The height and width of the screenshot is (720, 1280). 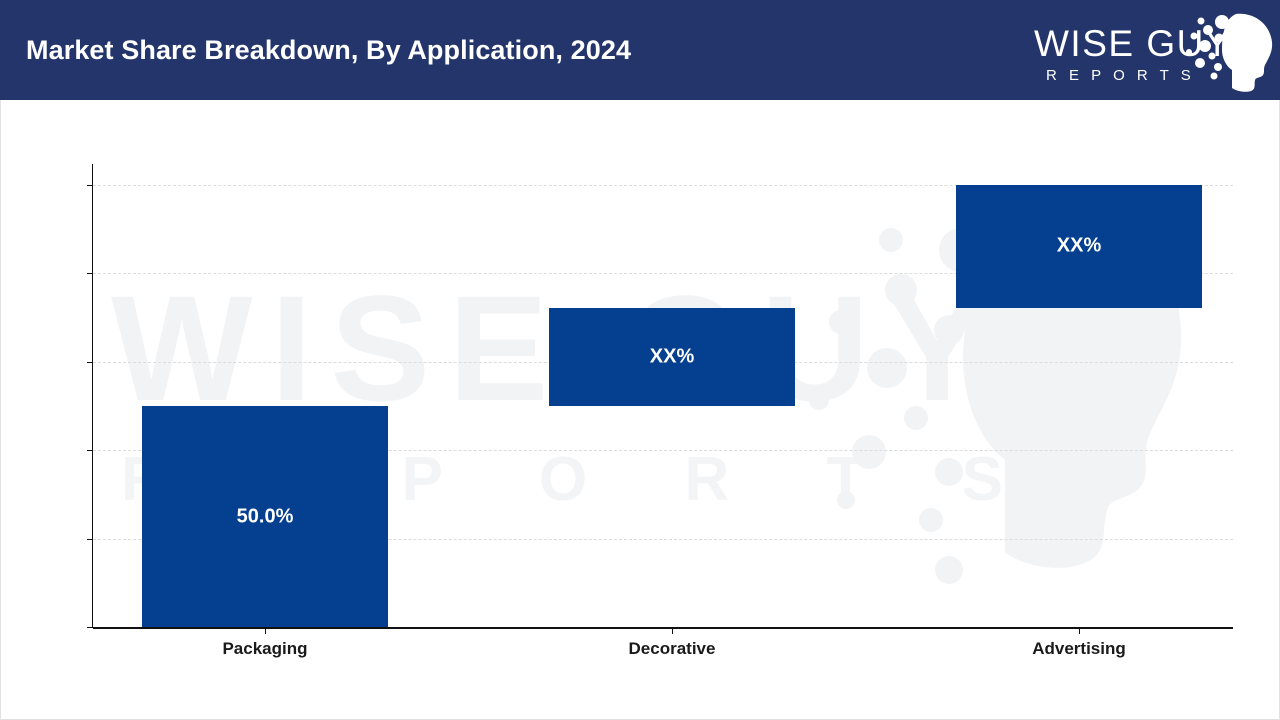 I want to click on head-profile-dots-icon, so click(x=1229, y=52).